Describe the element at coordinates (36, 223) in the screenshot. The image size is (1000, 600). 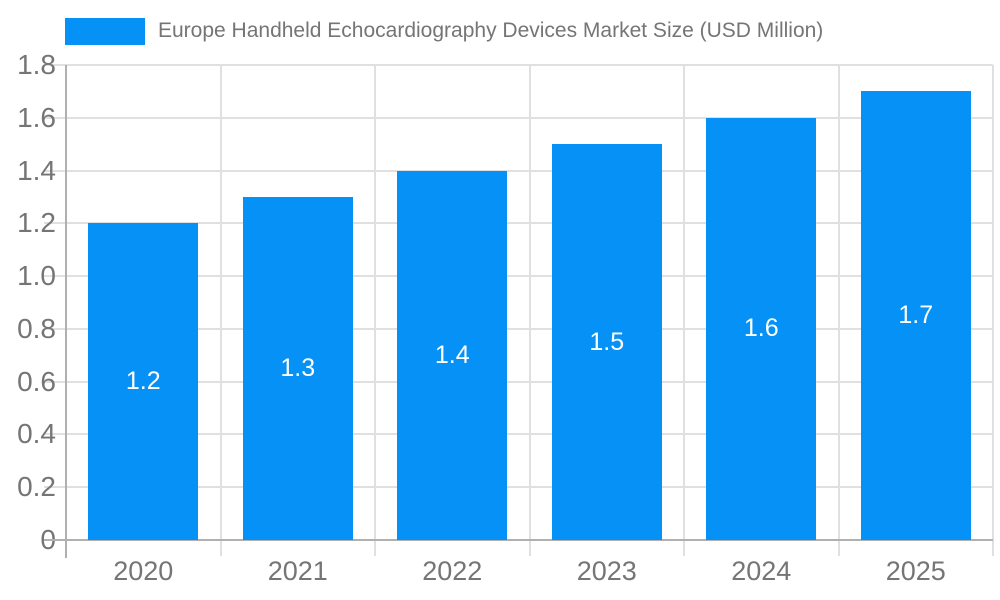
I see `y-axis-label: 1.2` at that location.